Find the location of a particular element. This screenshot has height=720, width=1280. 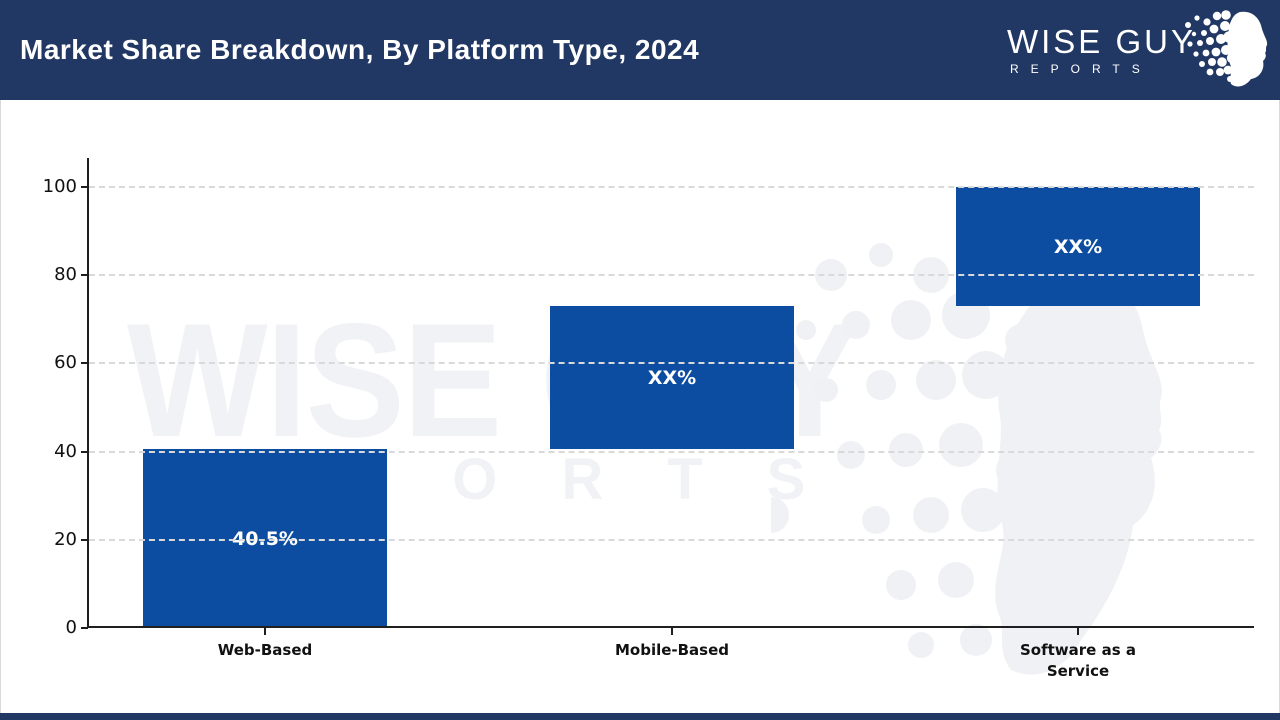

y-tick-label: 100 is located at coordinates (59, 186).